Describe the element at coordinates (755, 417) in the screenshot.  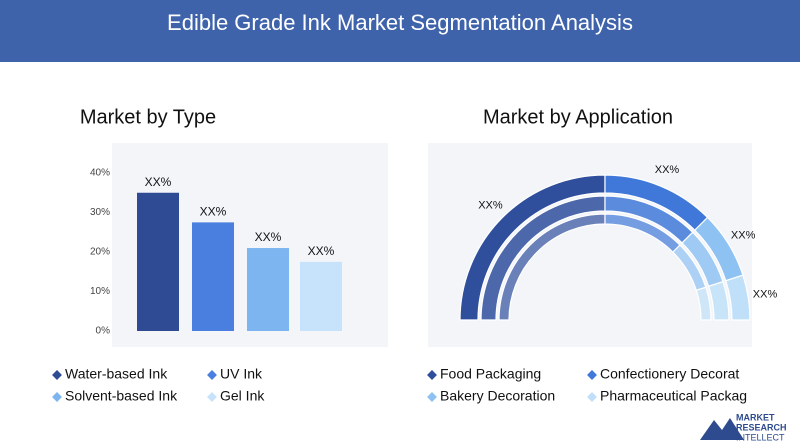
I see `logo-text: MARKET` at that location.